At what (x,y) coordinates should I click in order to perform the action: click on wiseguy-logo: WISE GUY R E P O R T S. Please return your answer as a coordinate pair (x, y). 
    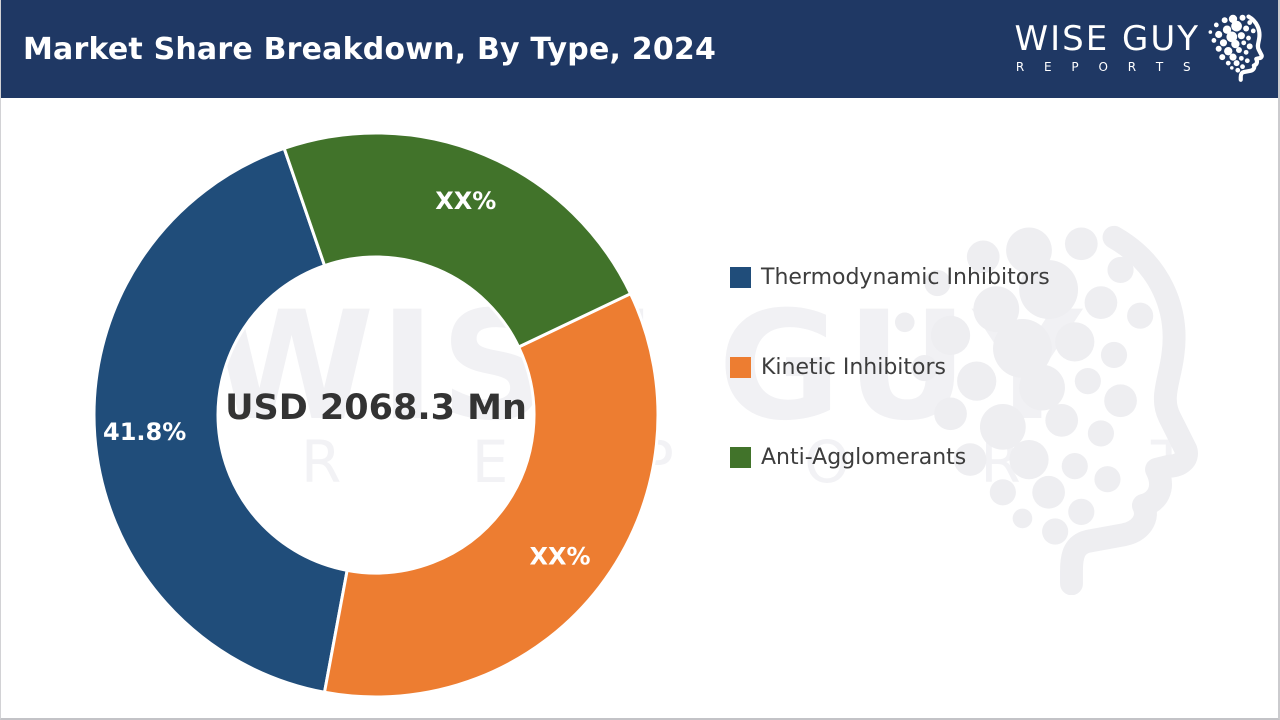
    Looking at the image, I should click on (1139, 47).